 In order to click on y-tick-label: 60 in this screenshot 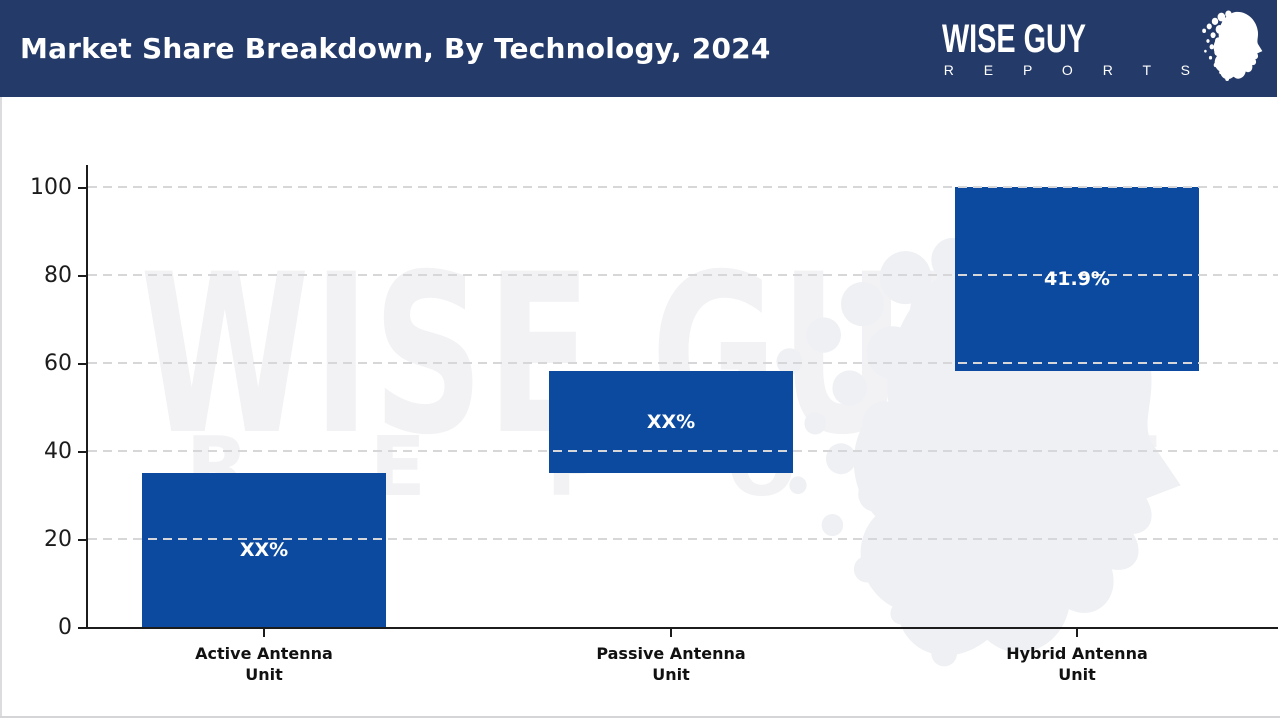, I will do `click(58, 363)`.